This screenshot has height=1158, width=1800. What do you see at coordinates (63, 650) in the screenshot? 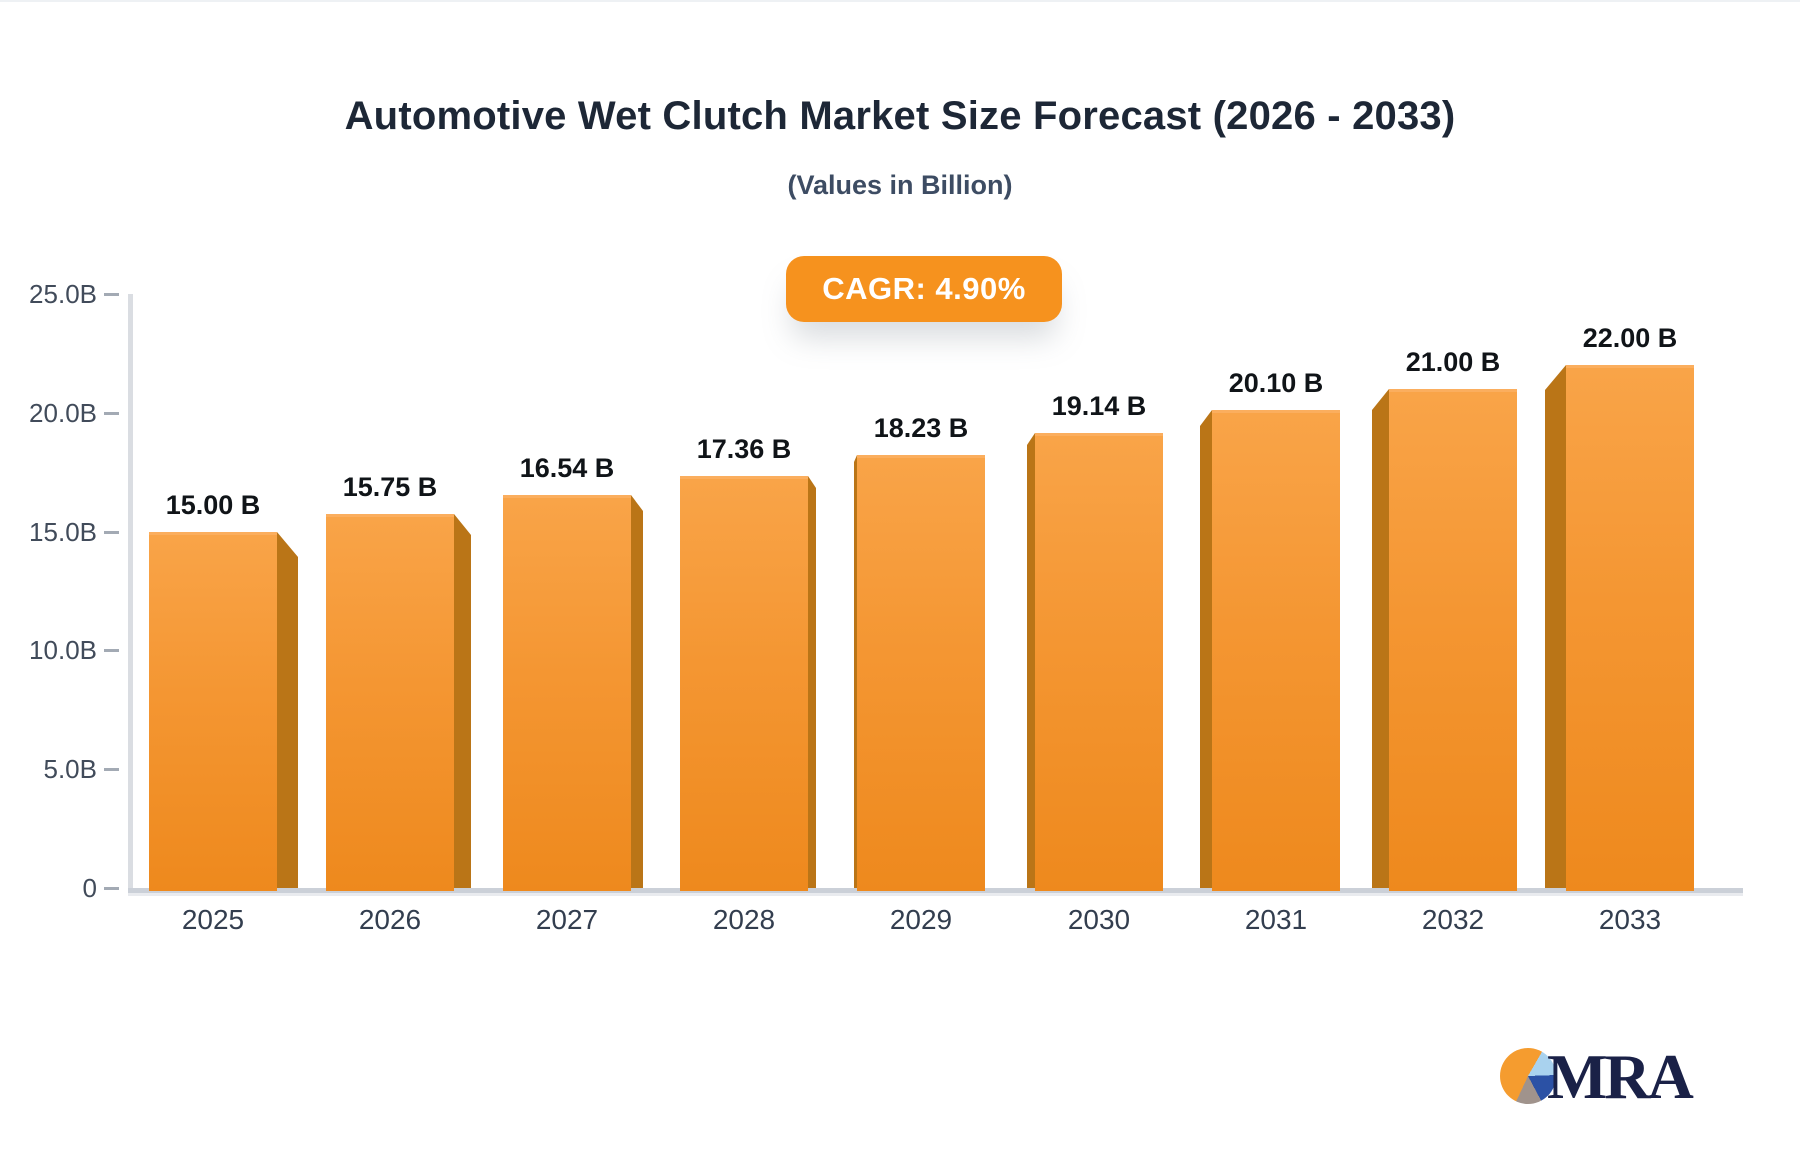
I see `y-tick-label: 10.0B` at bounding box center [63, 650].